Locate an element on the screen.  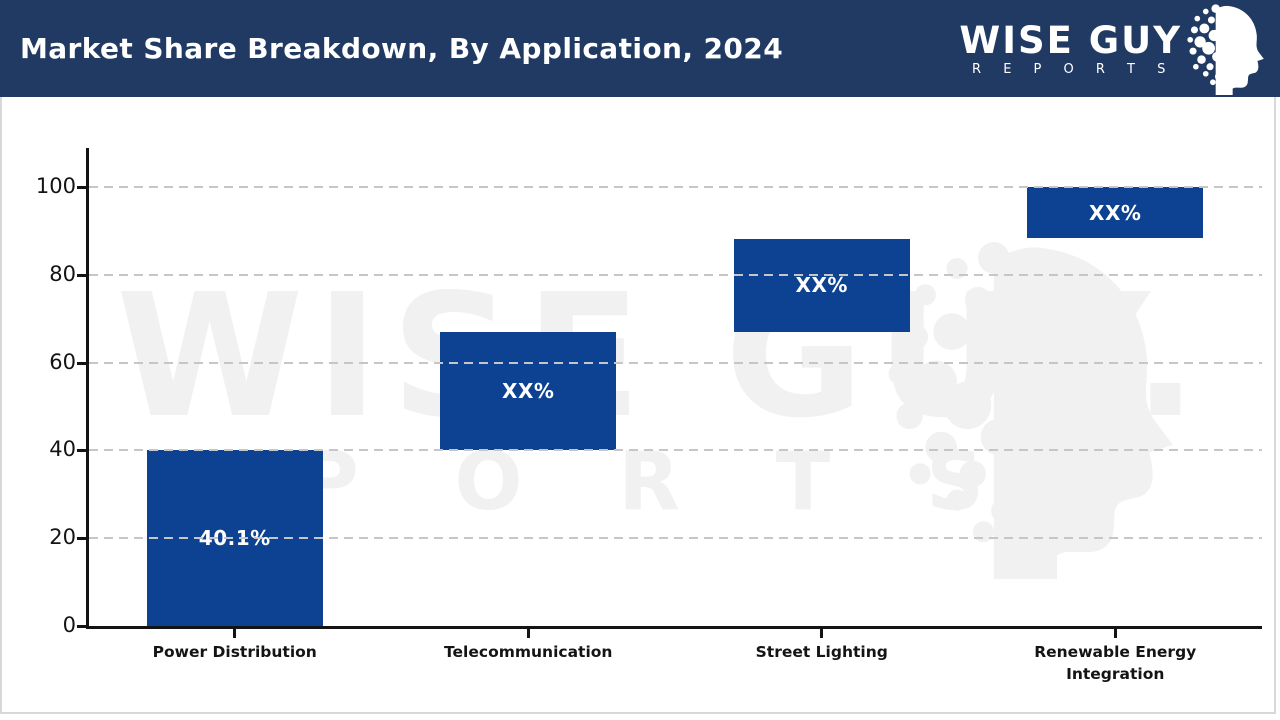
y-tick-label: 0 is located at coordinates (69, 625).